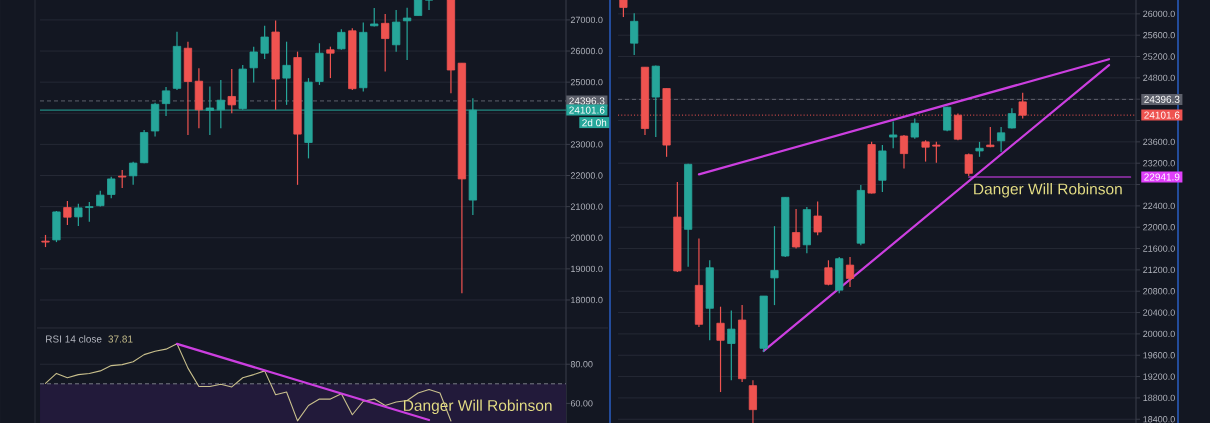  Describe the element at coordinates (120, 339) in the screenshot. I see `text: 37.81` at that location.